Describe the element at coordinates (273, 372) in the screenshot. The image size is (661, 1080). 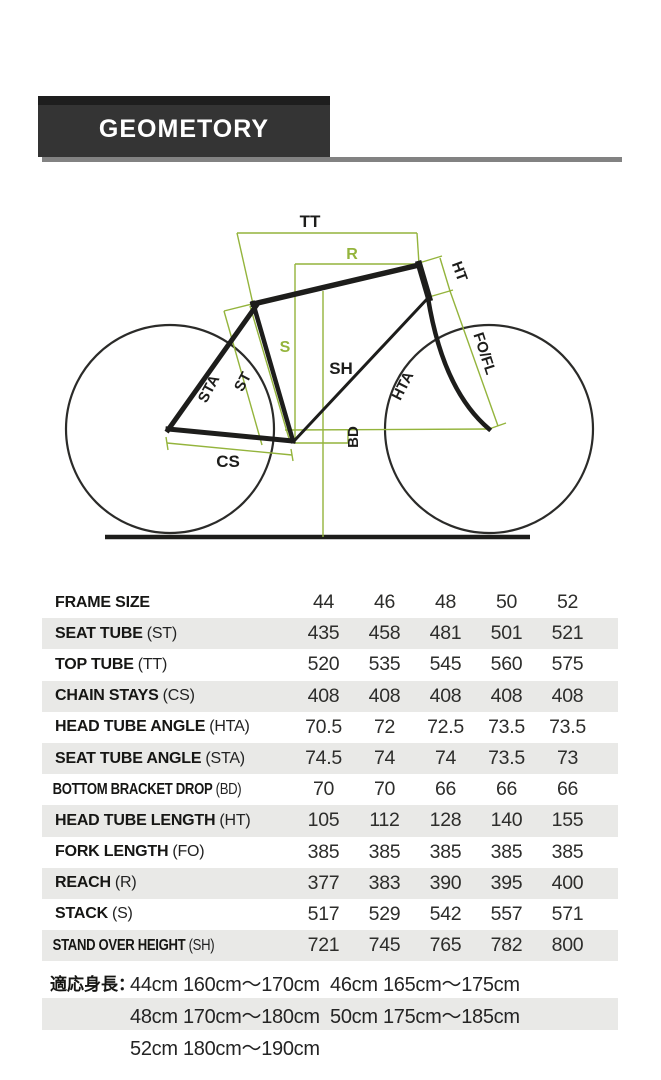
I see `seat-tube` at that location.